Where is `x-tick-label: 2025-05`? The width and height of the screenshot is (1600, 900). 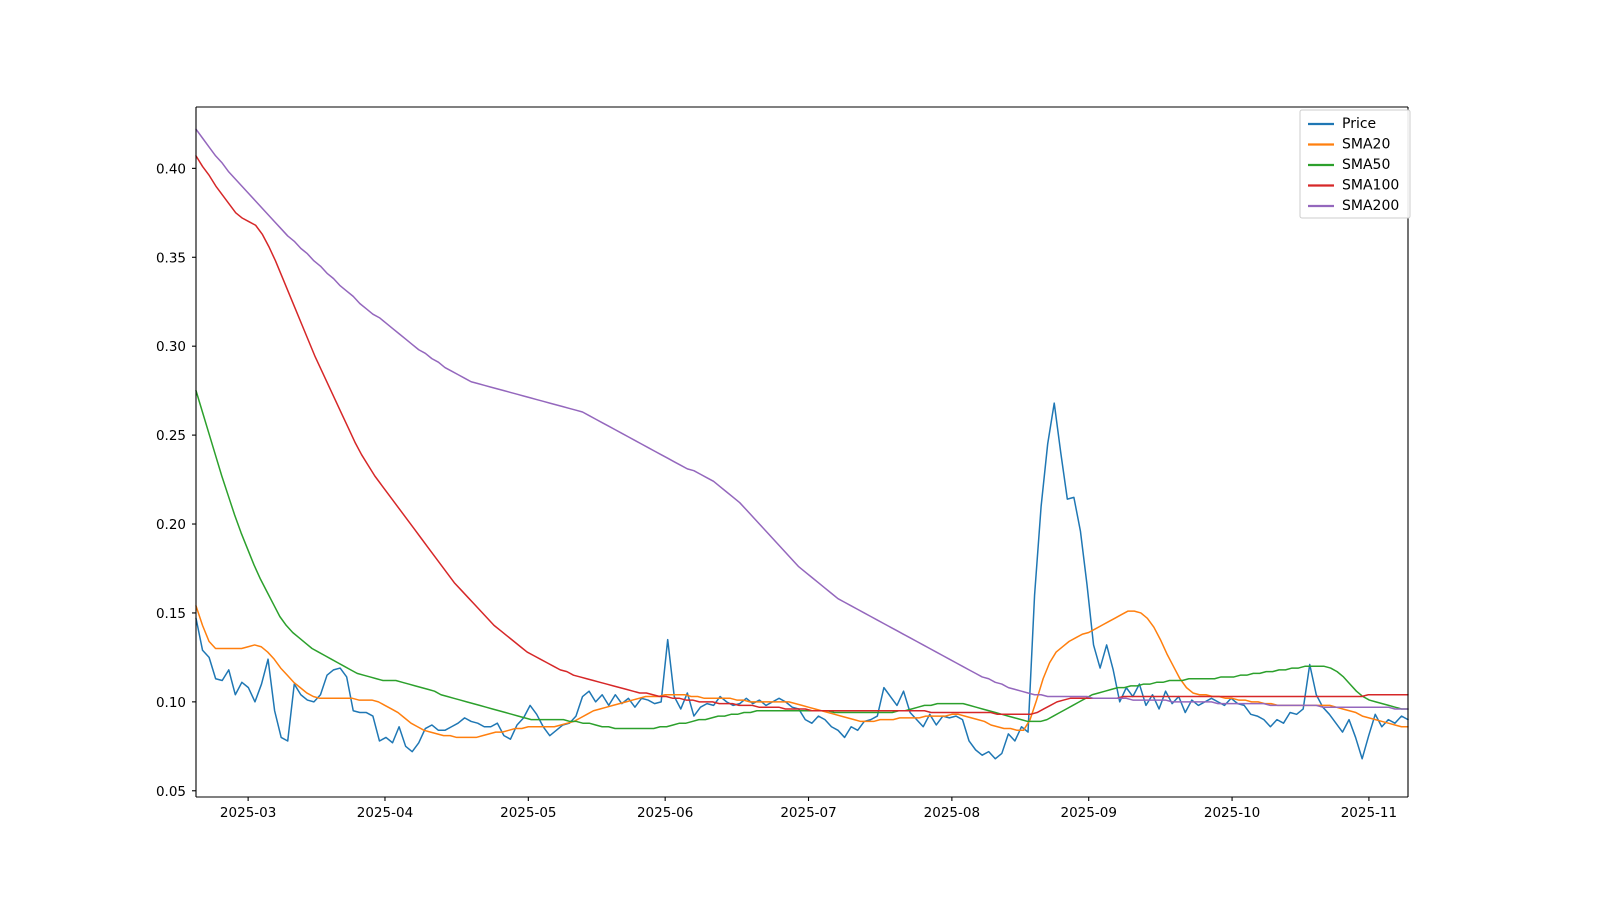 x-tick-label: 2025-05 is located at coordinates (528, 813).